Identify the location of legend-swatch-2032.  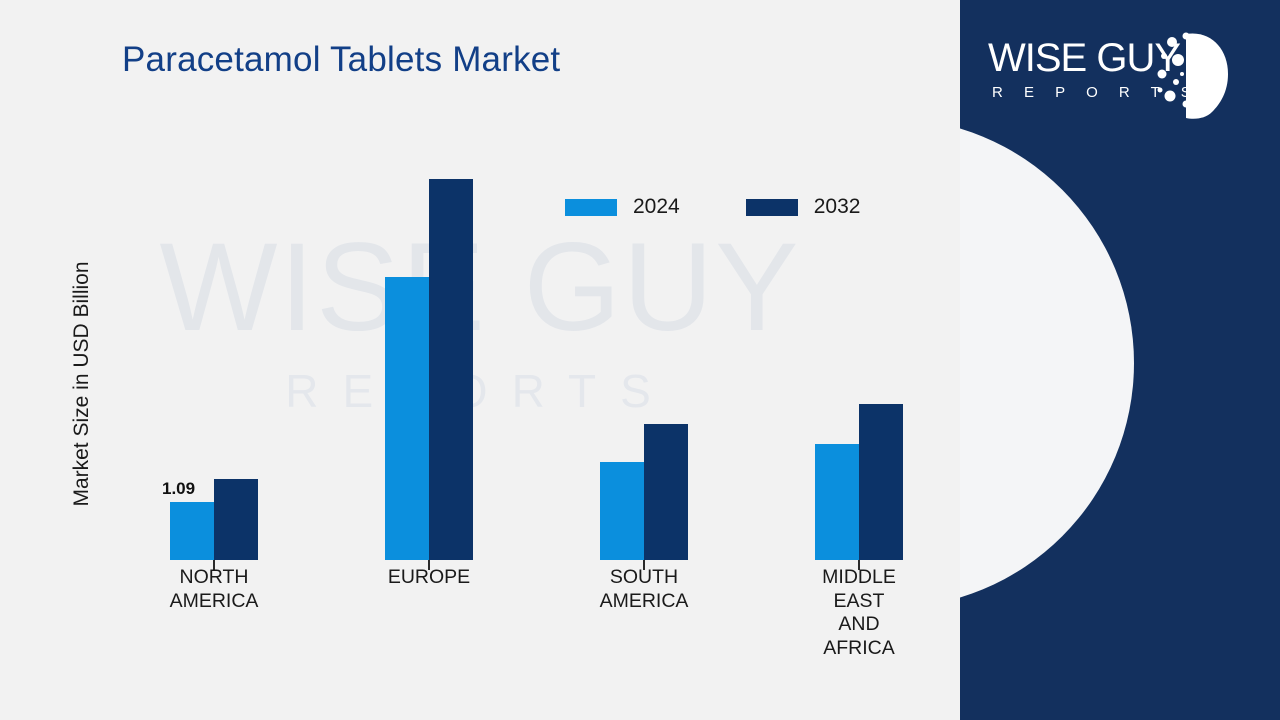
(771, 207).